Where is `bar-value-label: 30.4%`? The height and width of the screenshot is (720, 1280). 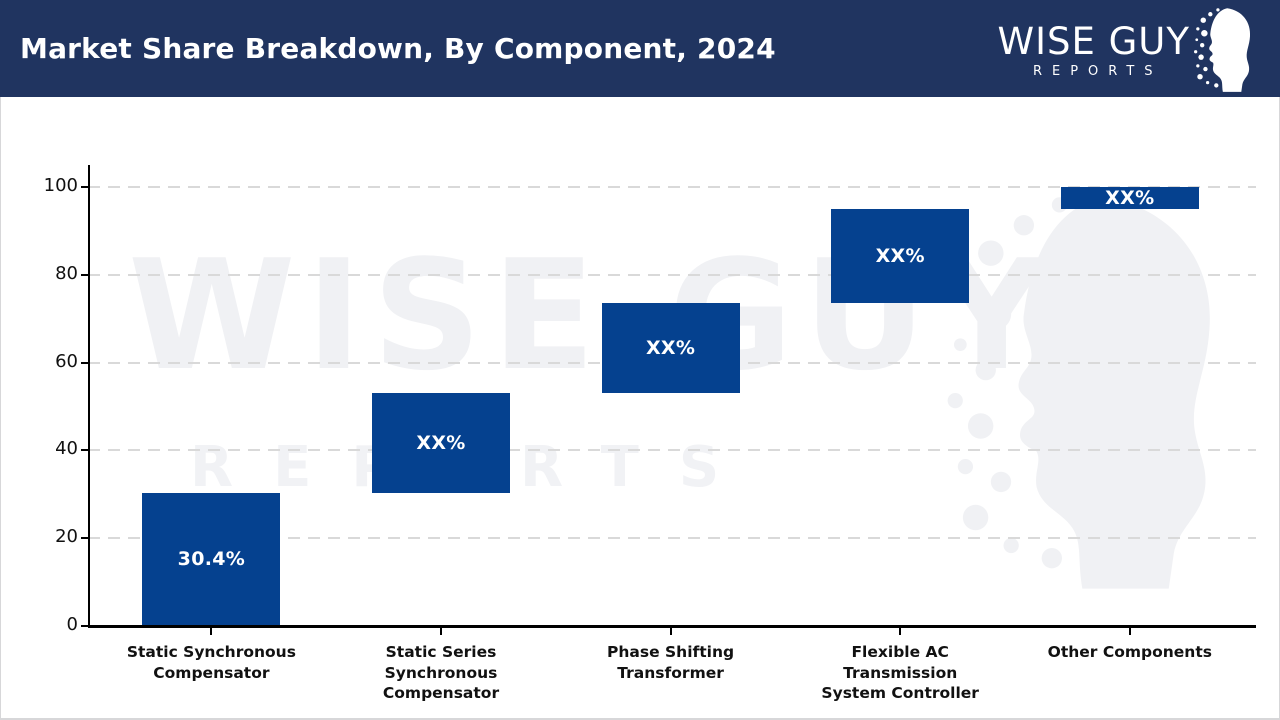 bar-value-label: 30.4% is located at coordinates (211, 559).